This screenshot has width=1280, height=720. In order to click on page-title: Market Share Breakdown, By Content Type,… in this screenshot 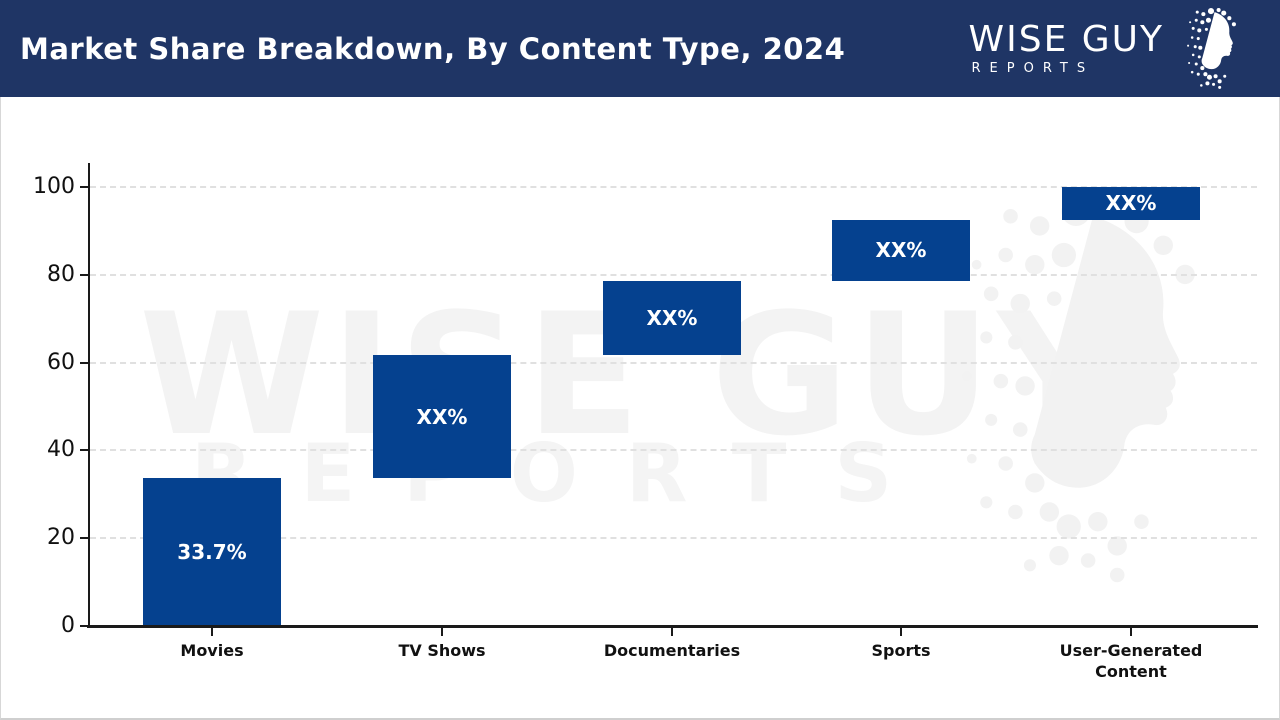, I will do `click(433, 48)`.